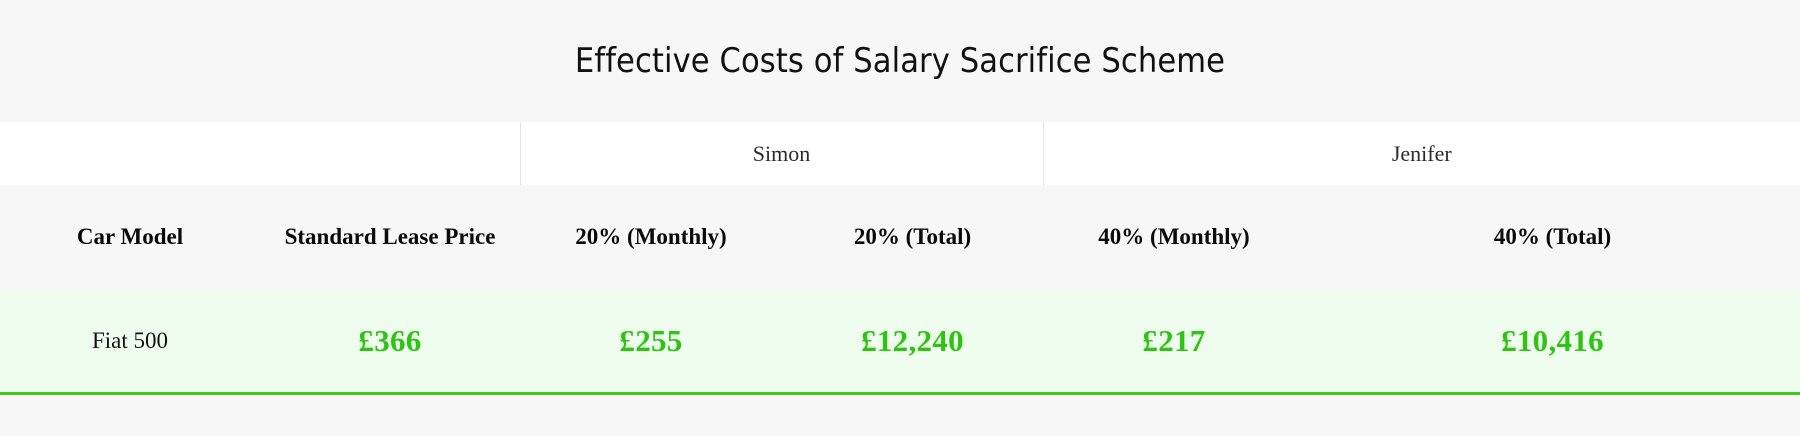  I want to click on cell-jenifer-40-monthly: £217, so click(1174, 342).